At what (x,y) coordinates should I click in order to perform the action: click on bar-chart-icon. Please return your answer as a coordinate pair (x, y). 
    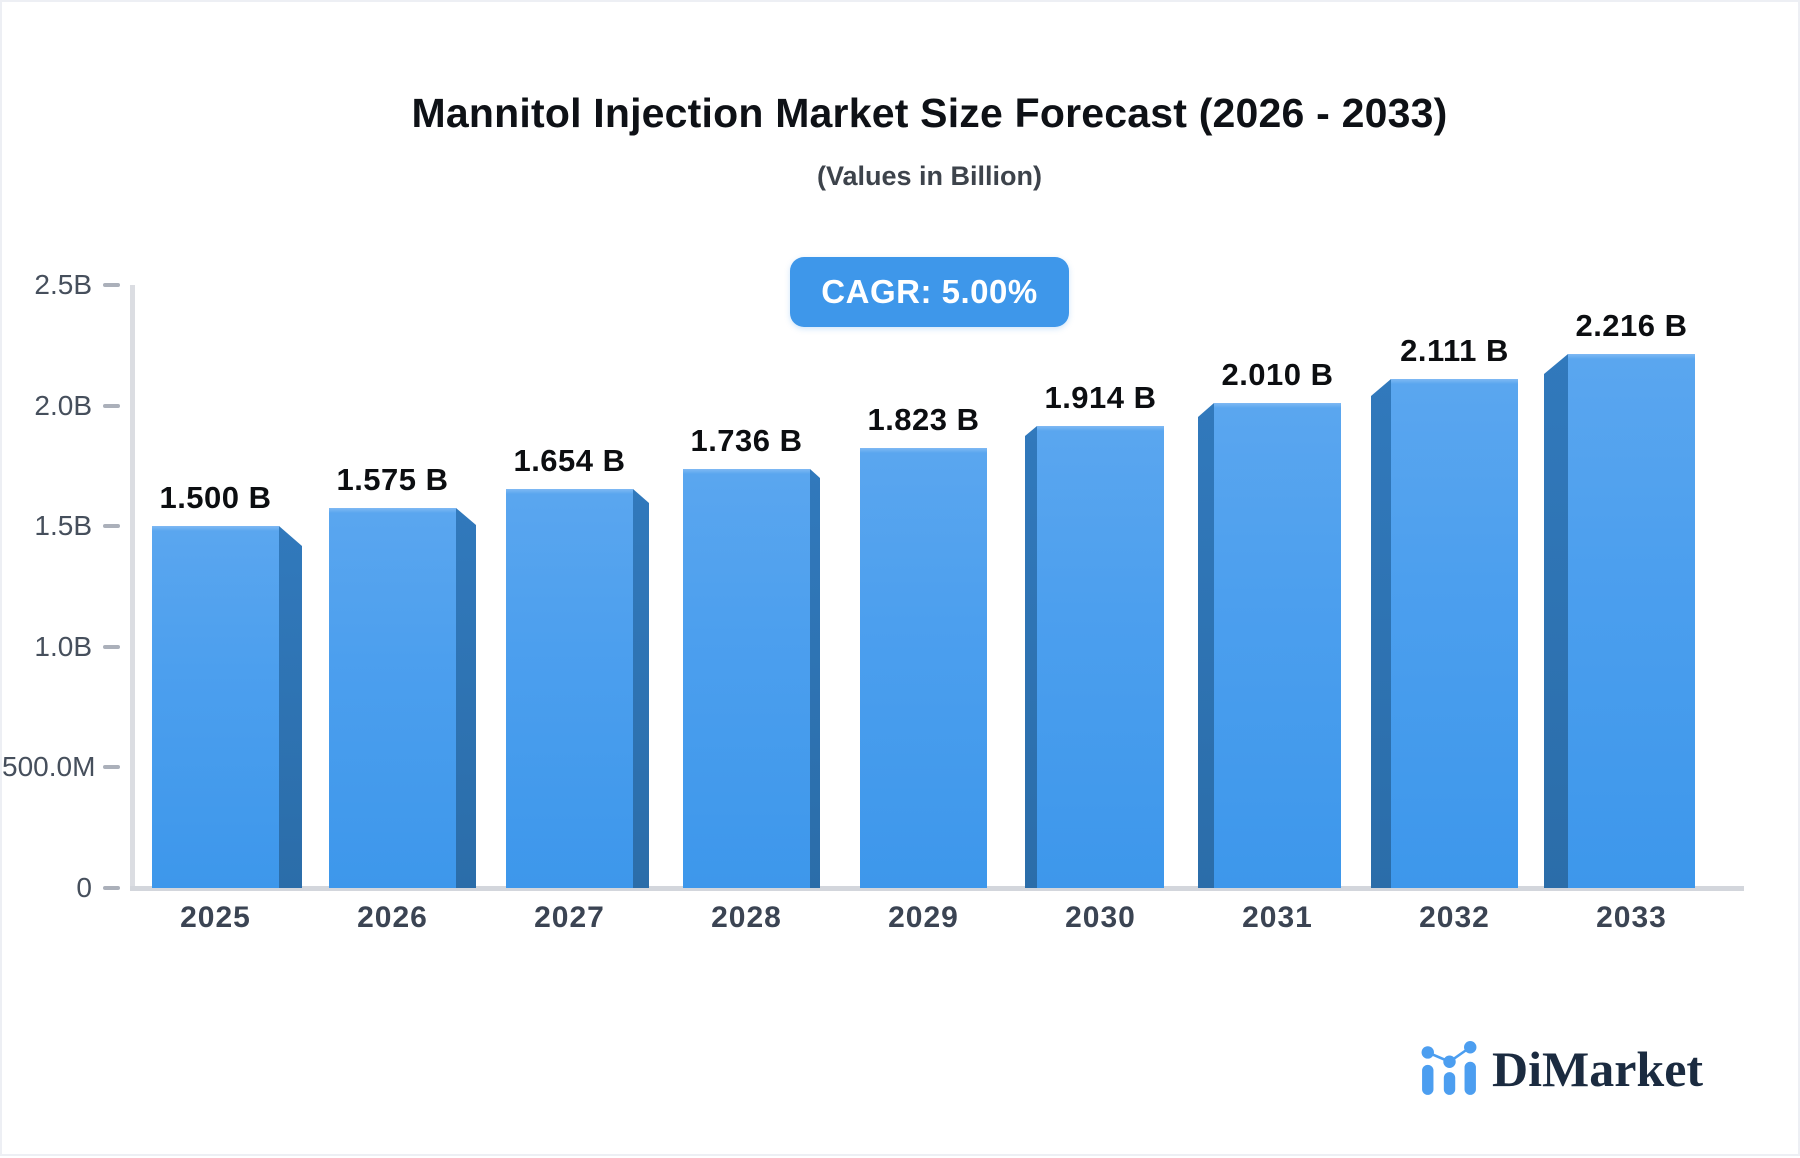
    Looking at the image, I should click on (1449, 1068).